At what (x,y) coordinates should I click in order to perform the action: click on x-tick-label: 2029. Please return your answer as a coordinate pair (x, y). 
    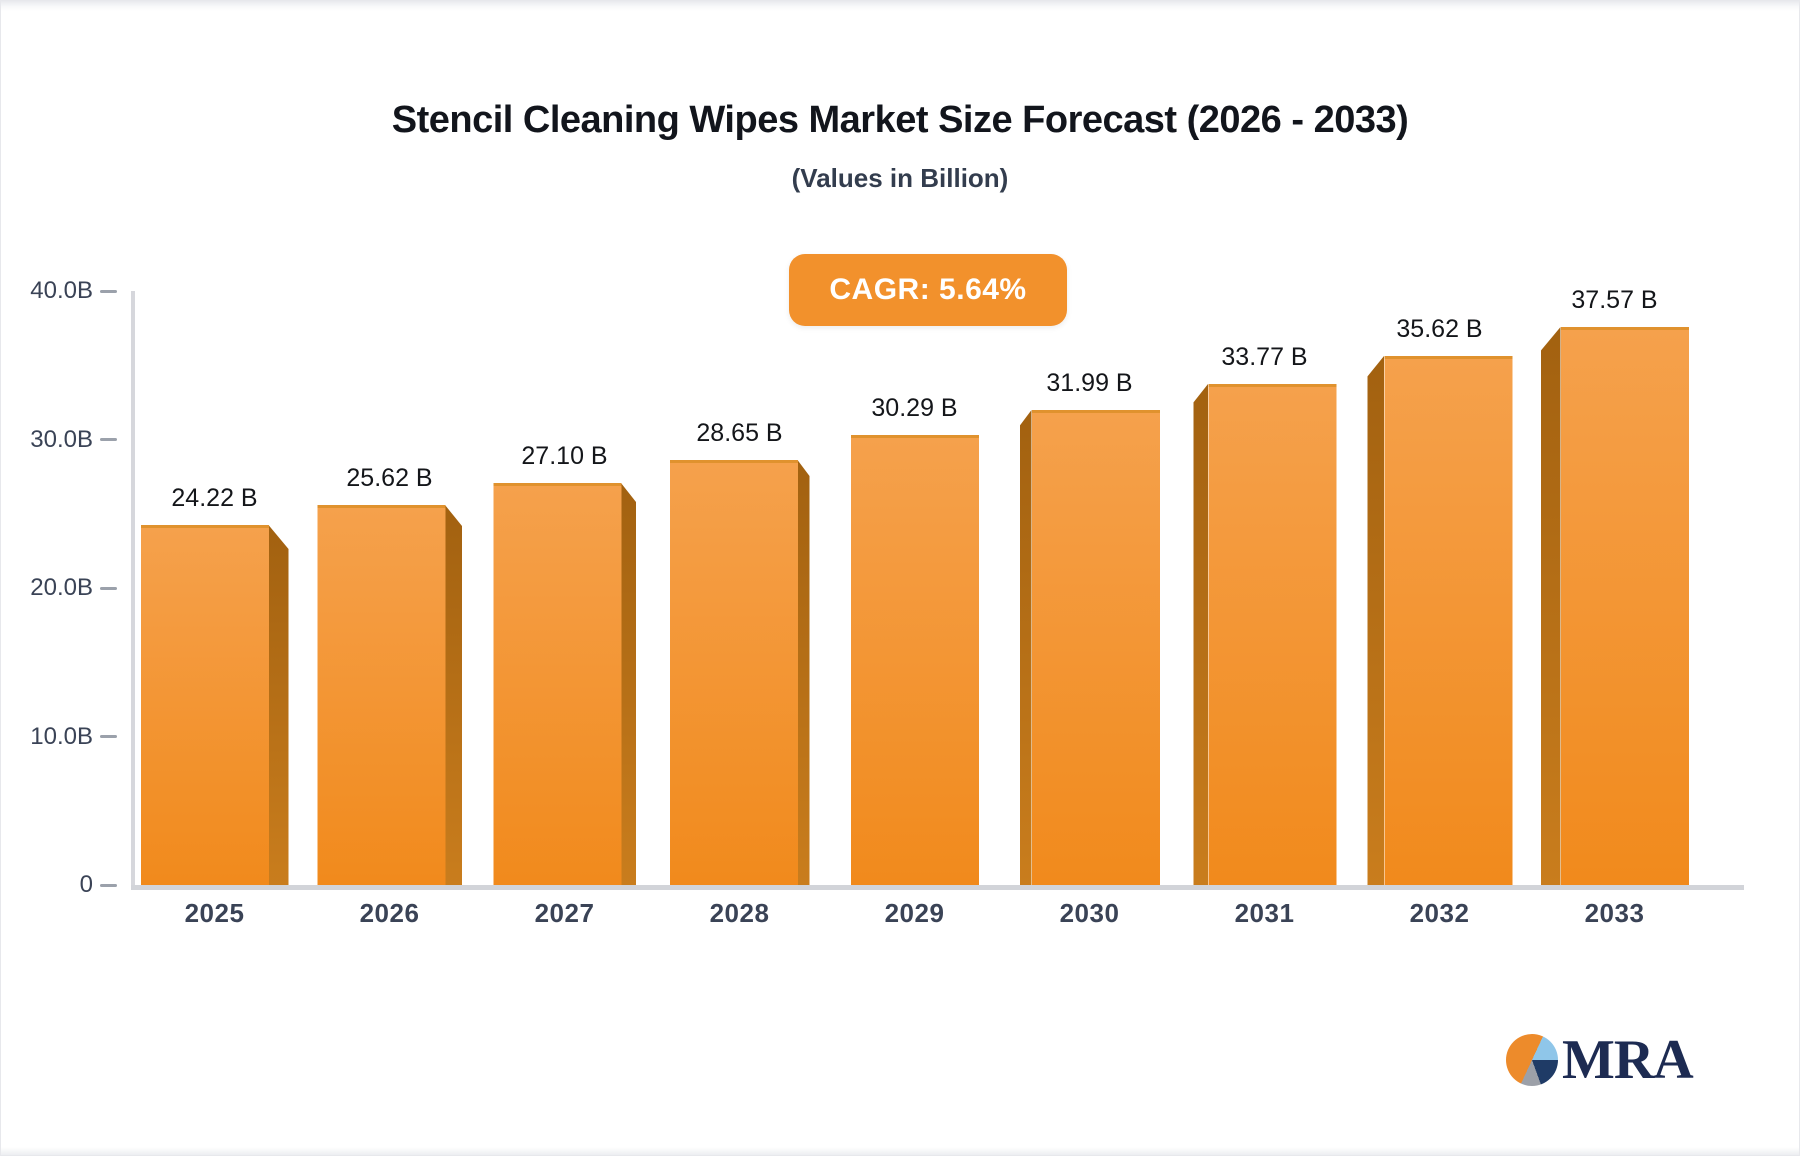
    Looking at the image, I should click on (914, 913).